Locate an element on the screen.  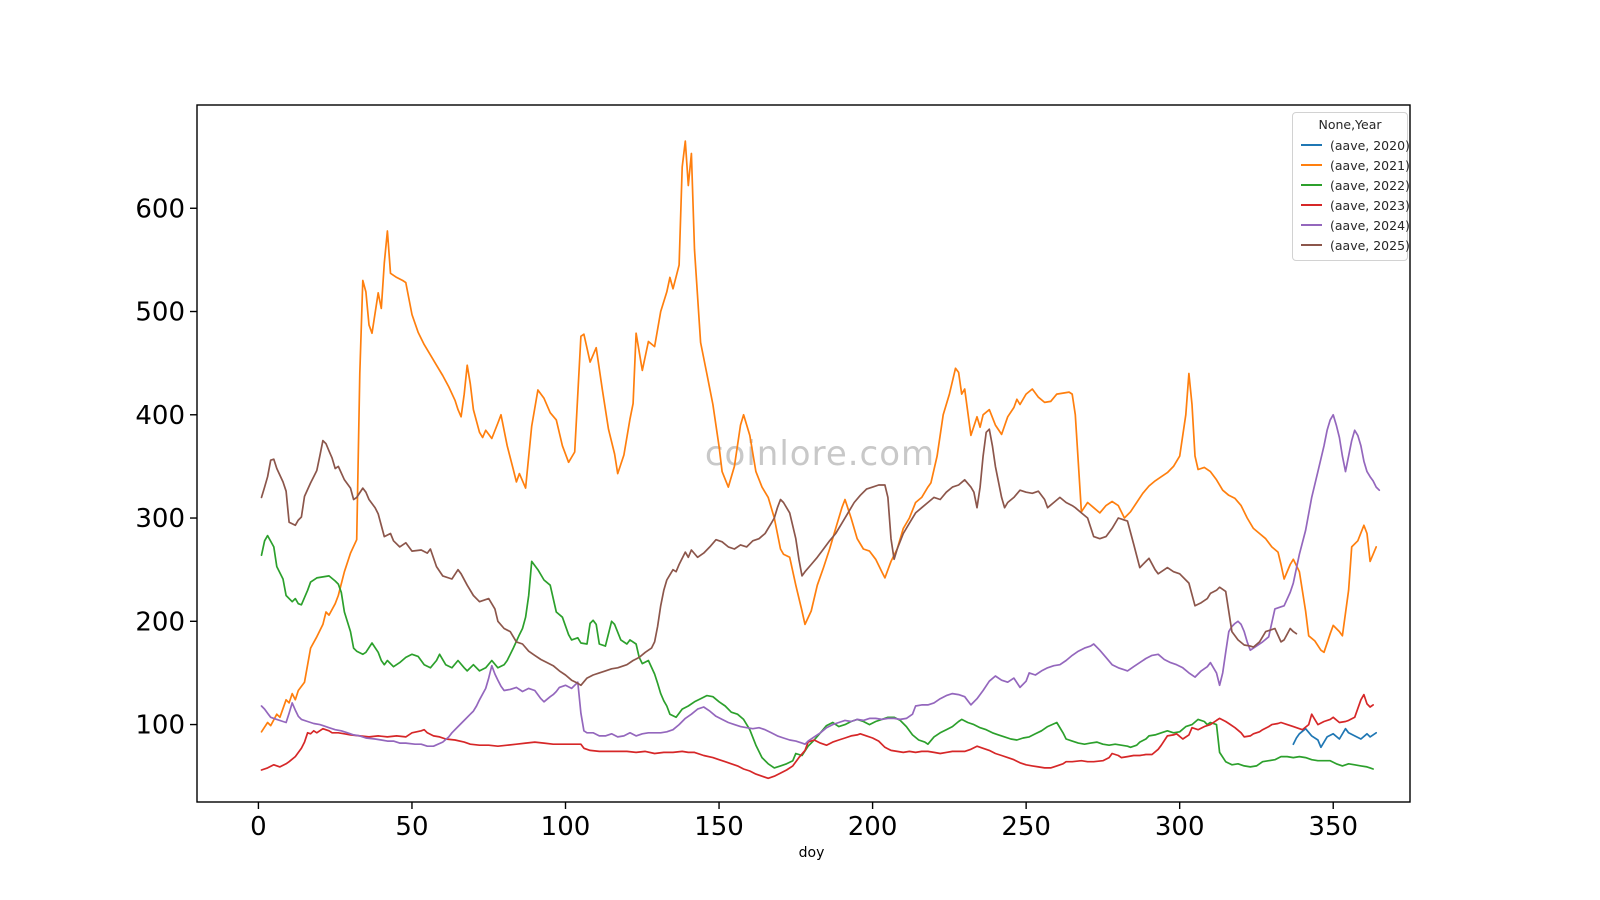
legend-swatch-line-2025 is located at coordinates (1311, 245).